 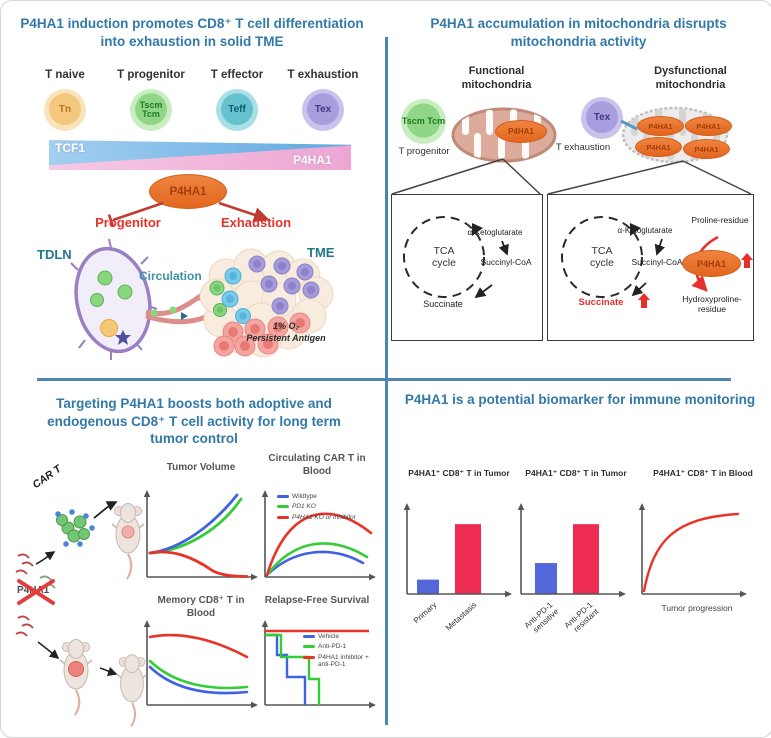 What do you see at coordinates (128, 541) in the screenshot?
I see `mouse-car-t` at bounding box center [128, 541].